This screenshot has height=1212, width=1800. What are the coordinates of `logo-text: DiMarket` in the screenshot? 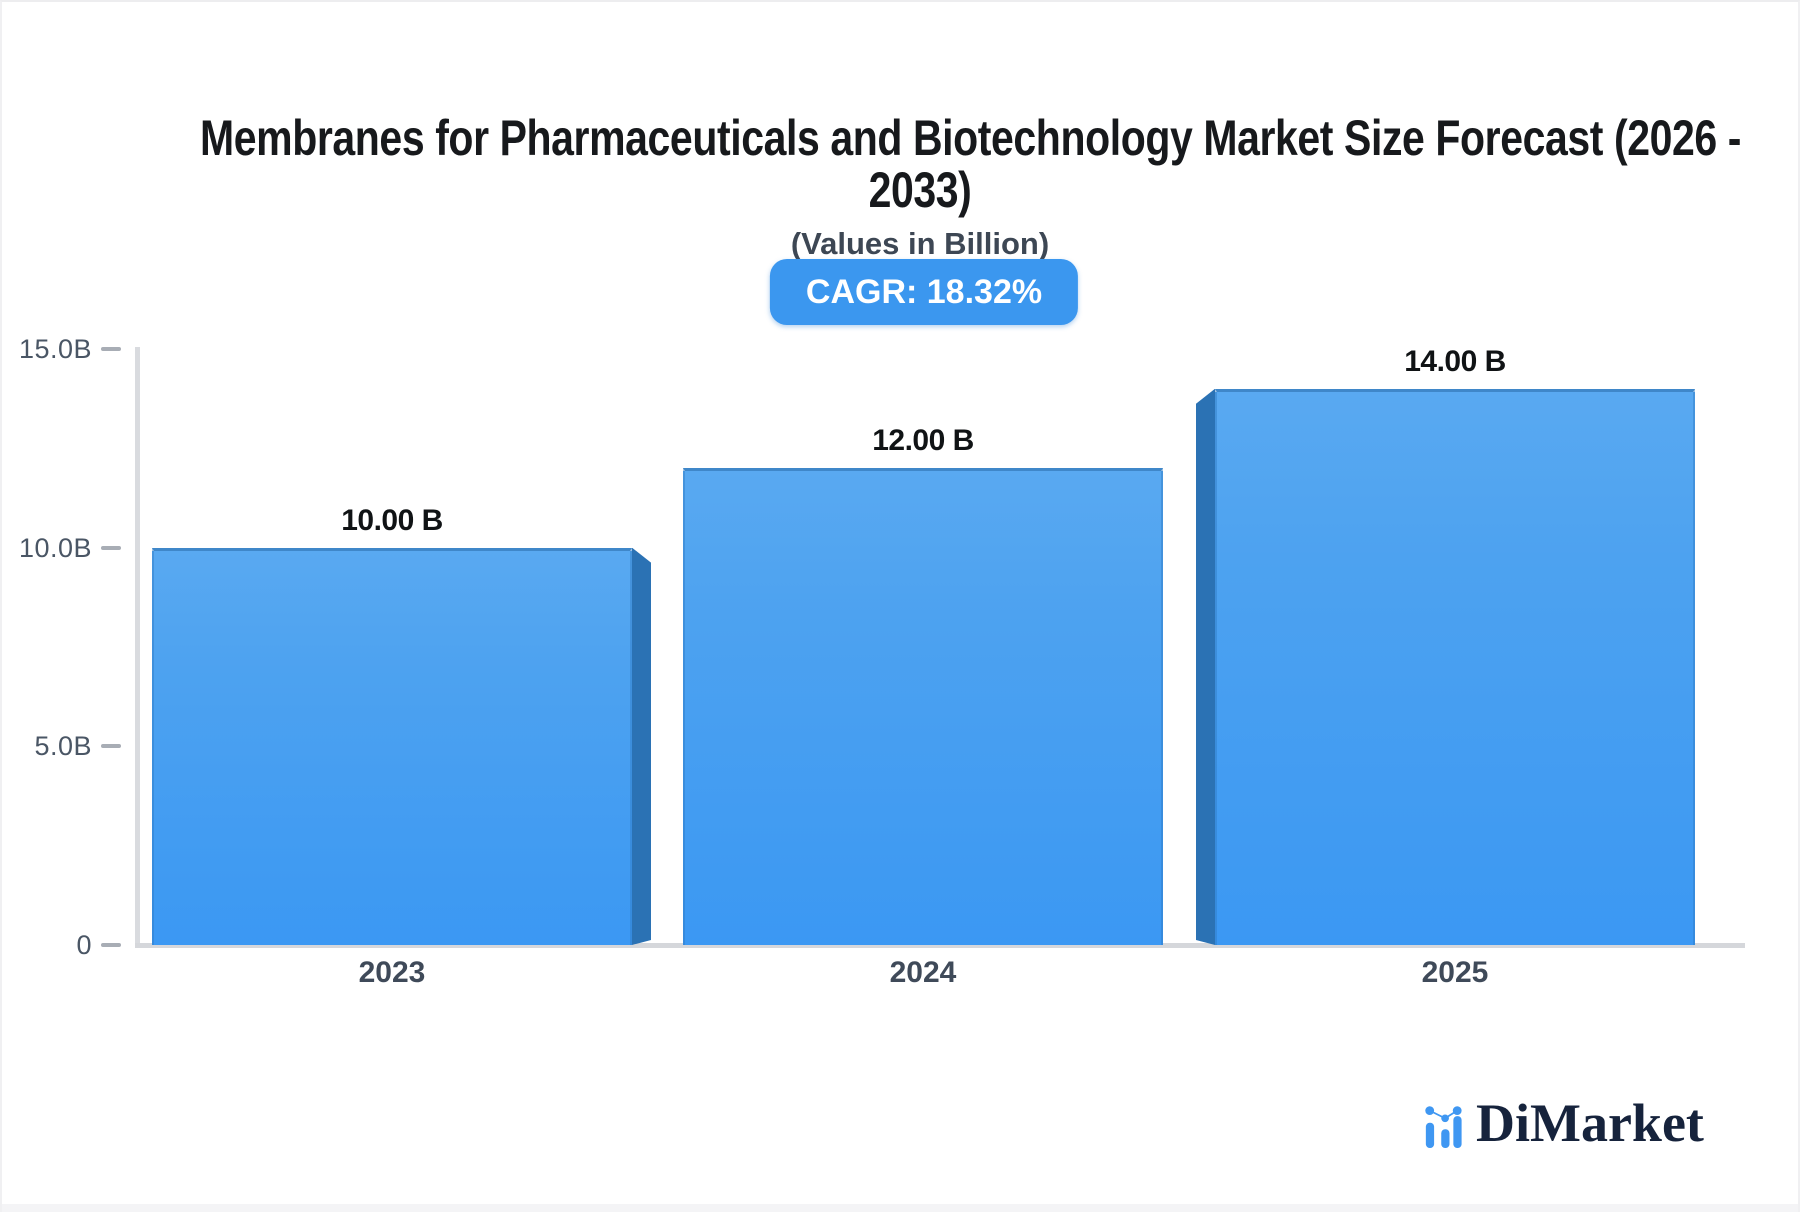 It's located at (1590, 1123).